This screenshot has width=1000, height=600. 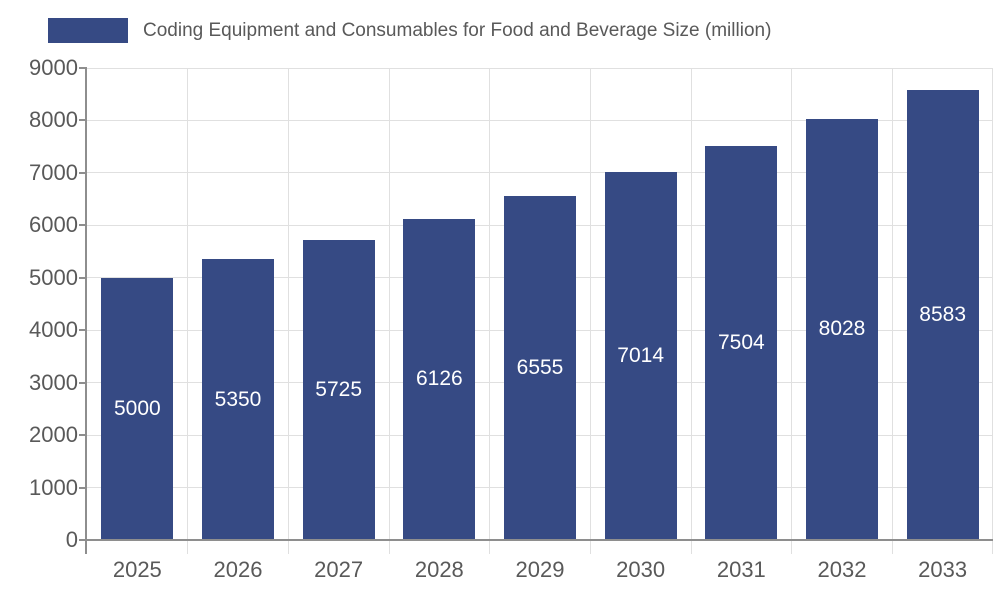 I want to click on y-tick-label: 0, so click(x=71, y=539).